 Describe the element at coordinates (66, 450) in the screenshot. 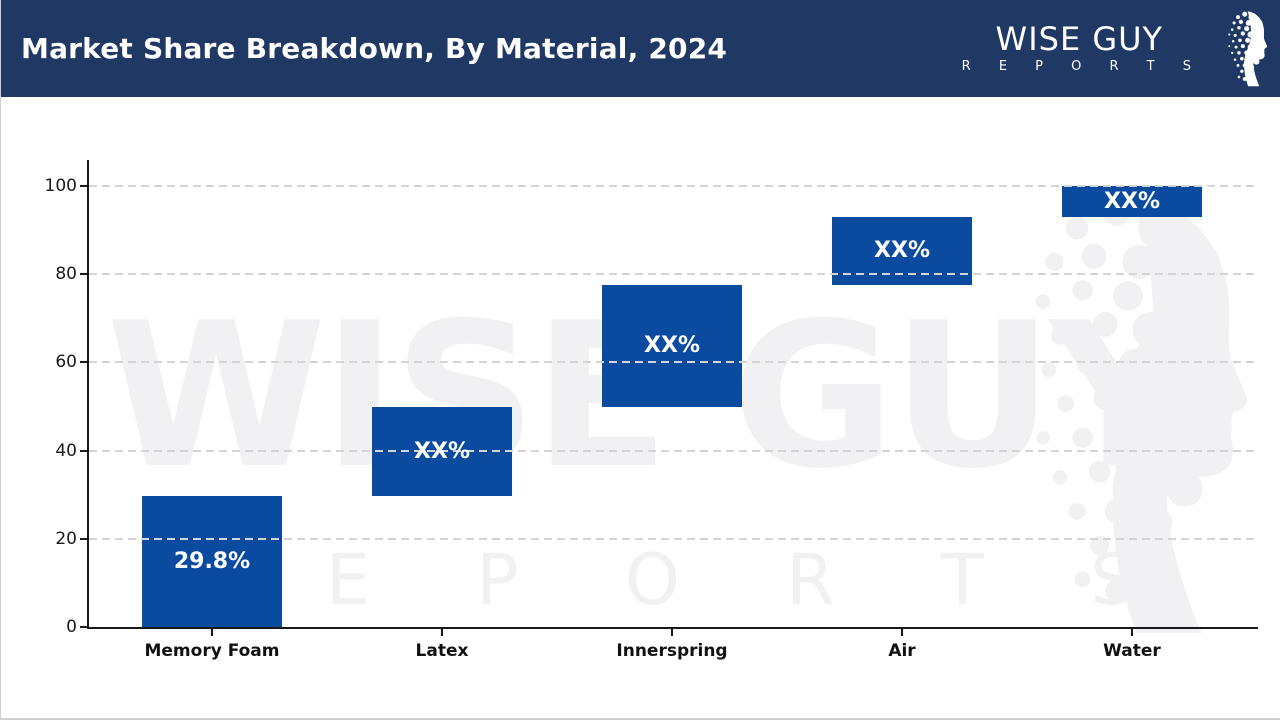

I see `y-tick-label: 40` at that location.